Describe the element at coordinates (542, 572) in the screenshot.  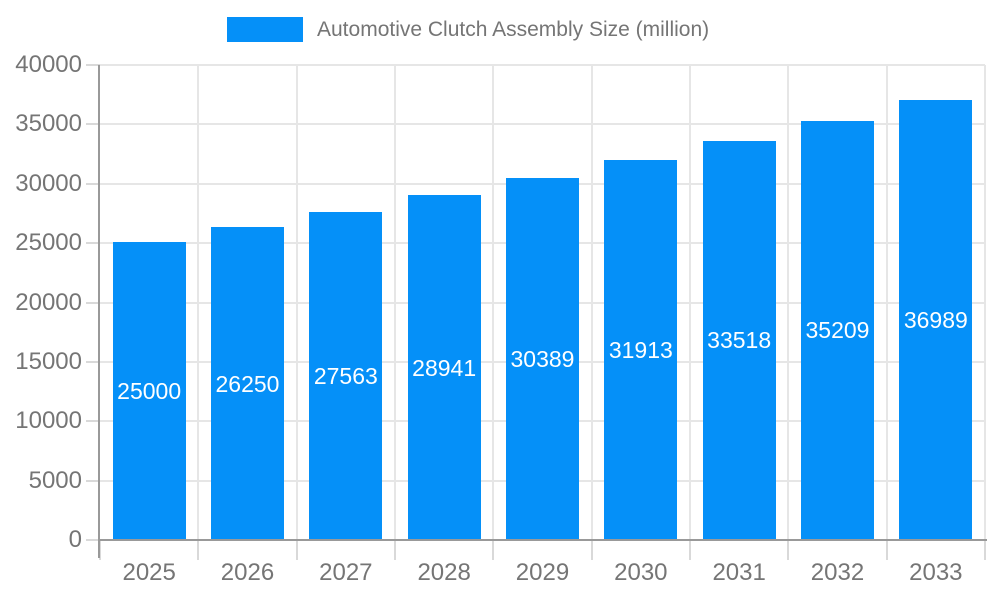
I see `x-axis-label: 2029` at that location.